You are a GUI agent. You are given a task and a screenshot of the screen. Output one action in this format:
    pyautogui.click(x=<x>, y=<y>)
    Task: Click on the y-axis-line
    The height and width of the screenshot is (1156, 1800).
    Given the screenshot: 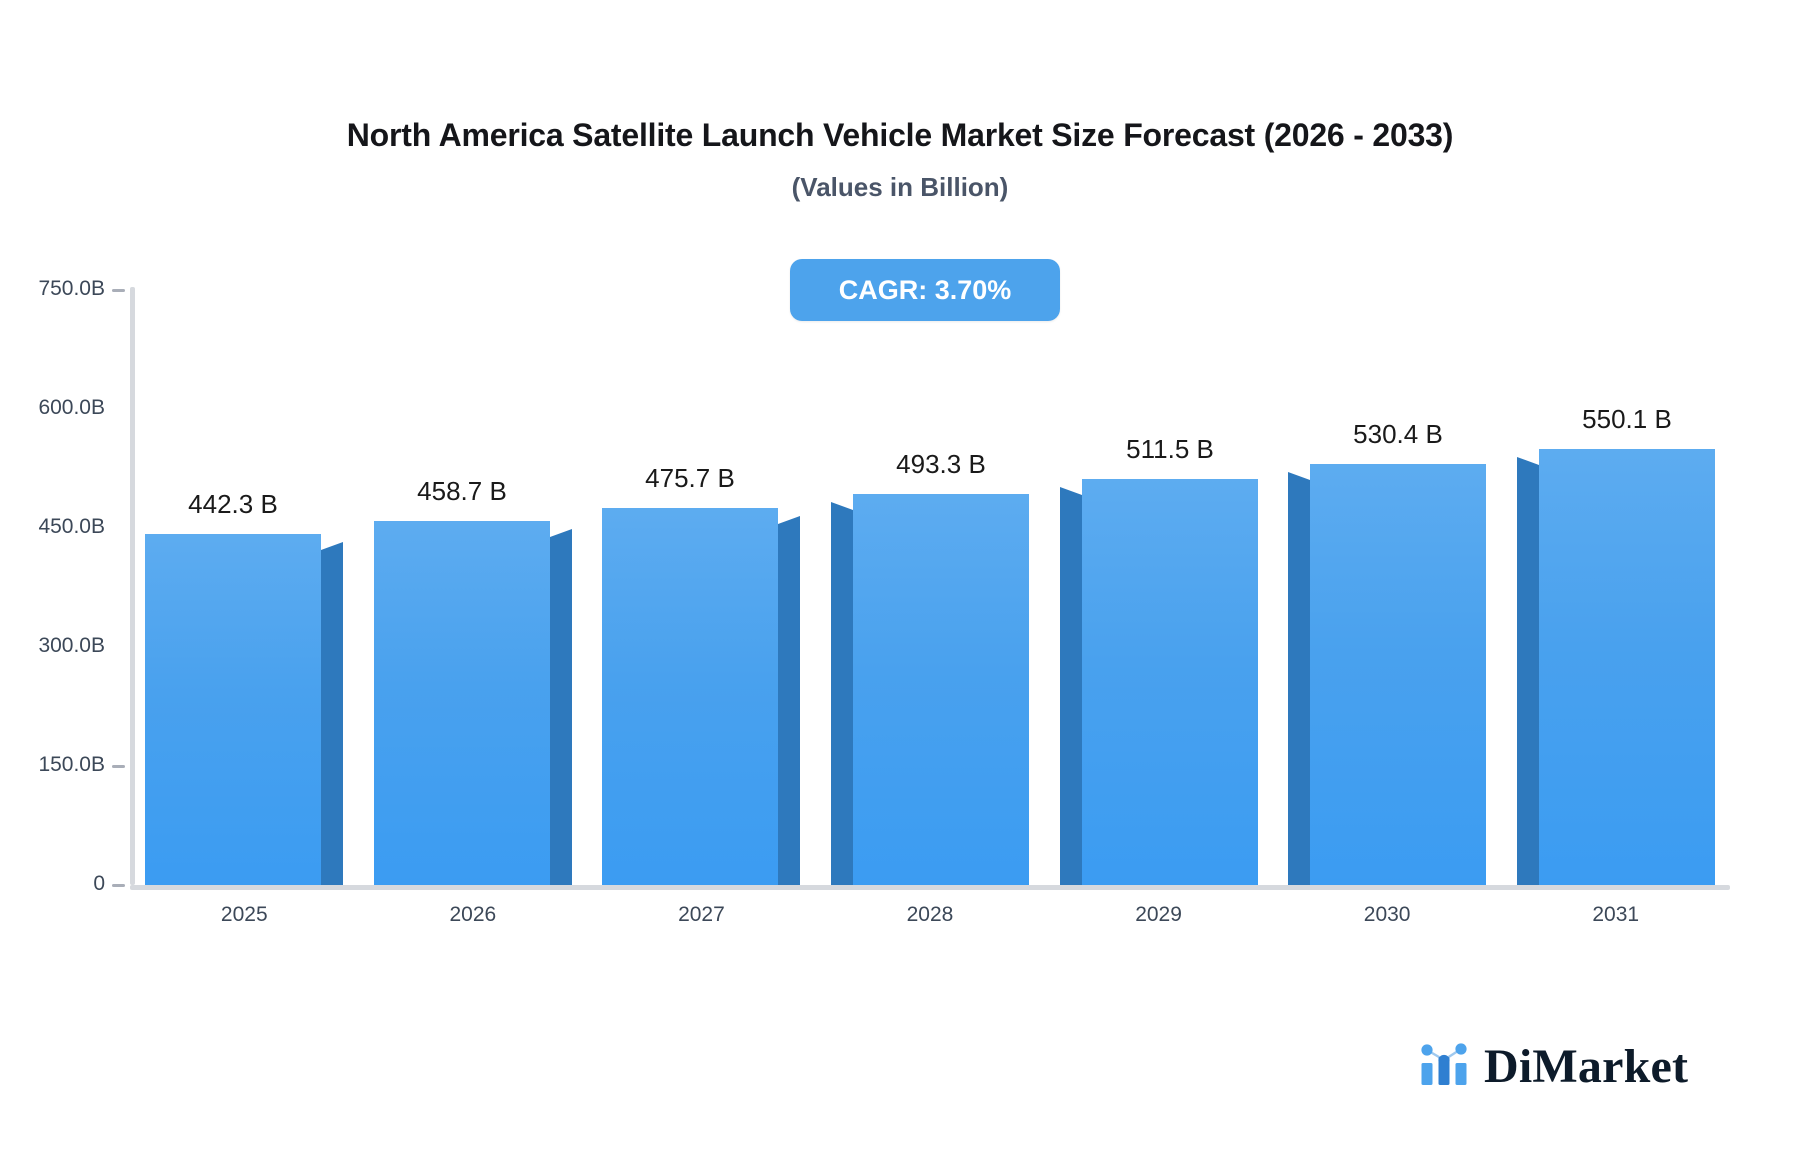 What is the action you would take?
    pyautogui.click(x=132, y=586)
    